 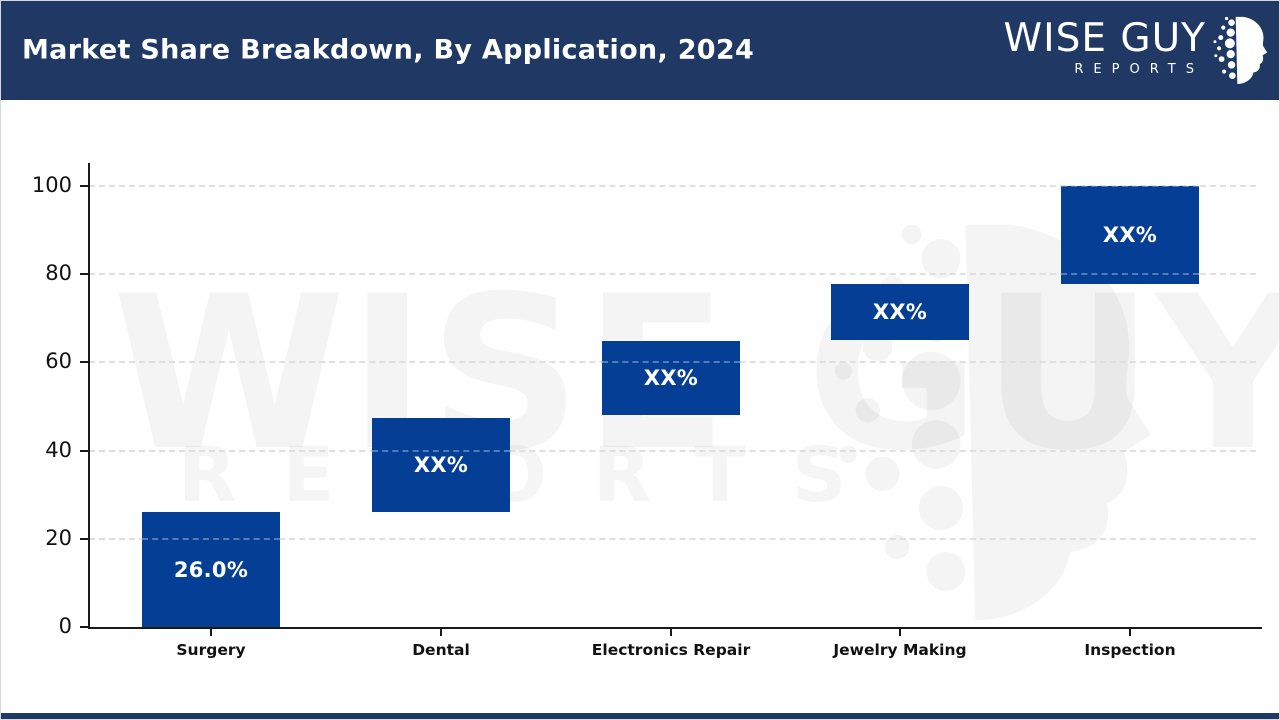 I want to click on x-axis-spine, so click(x=675, y=628).